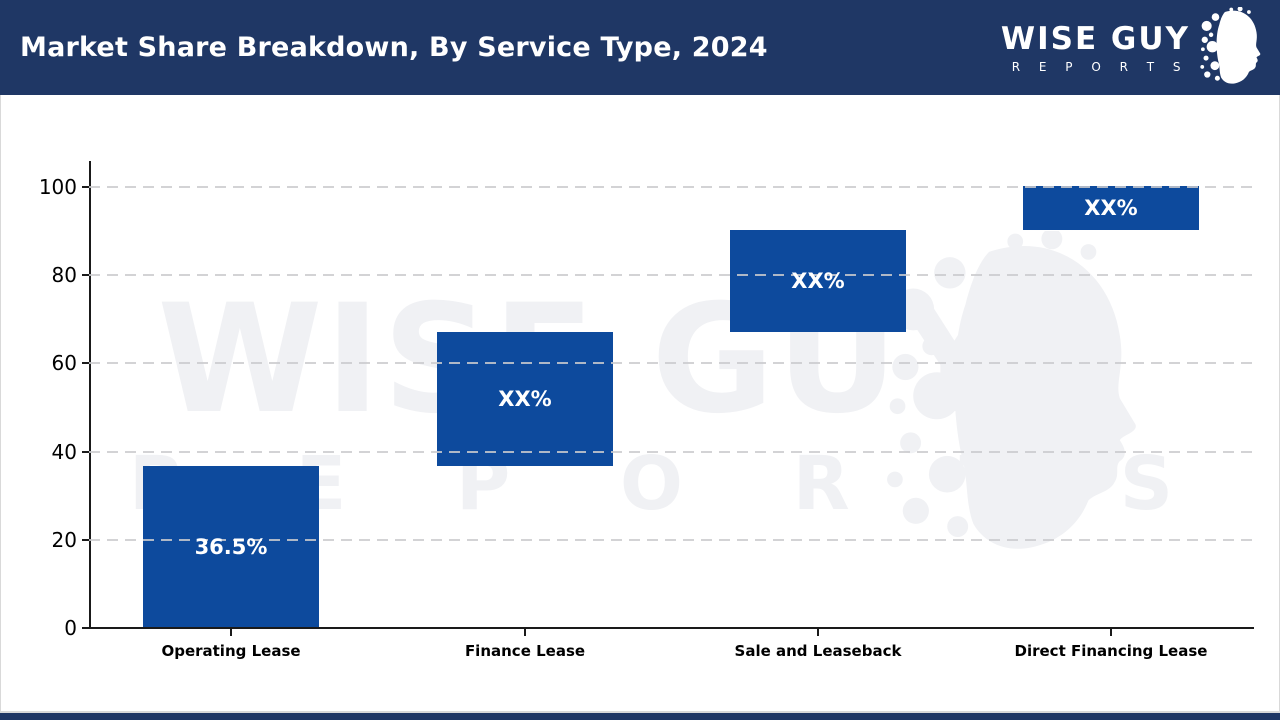 The image size is (1280, 720). I want to click on y-tick-label: 100, so click(57, 187).